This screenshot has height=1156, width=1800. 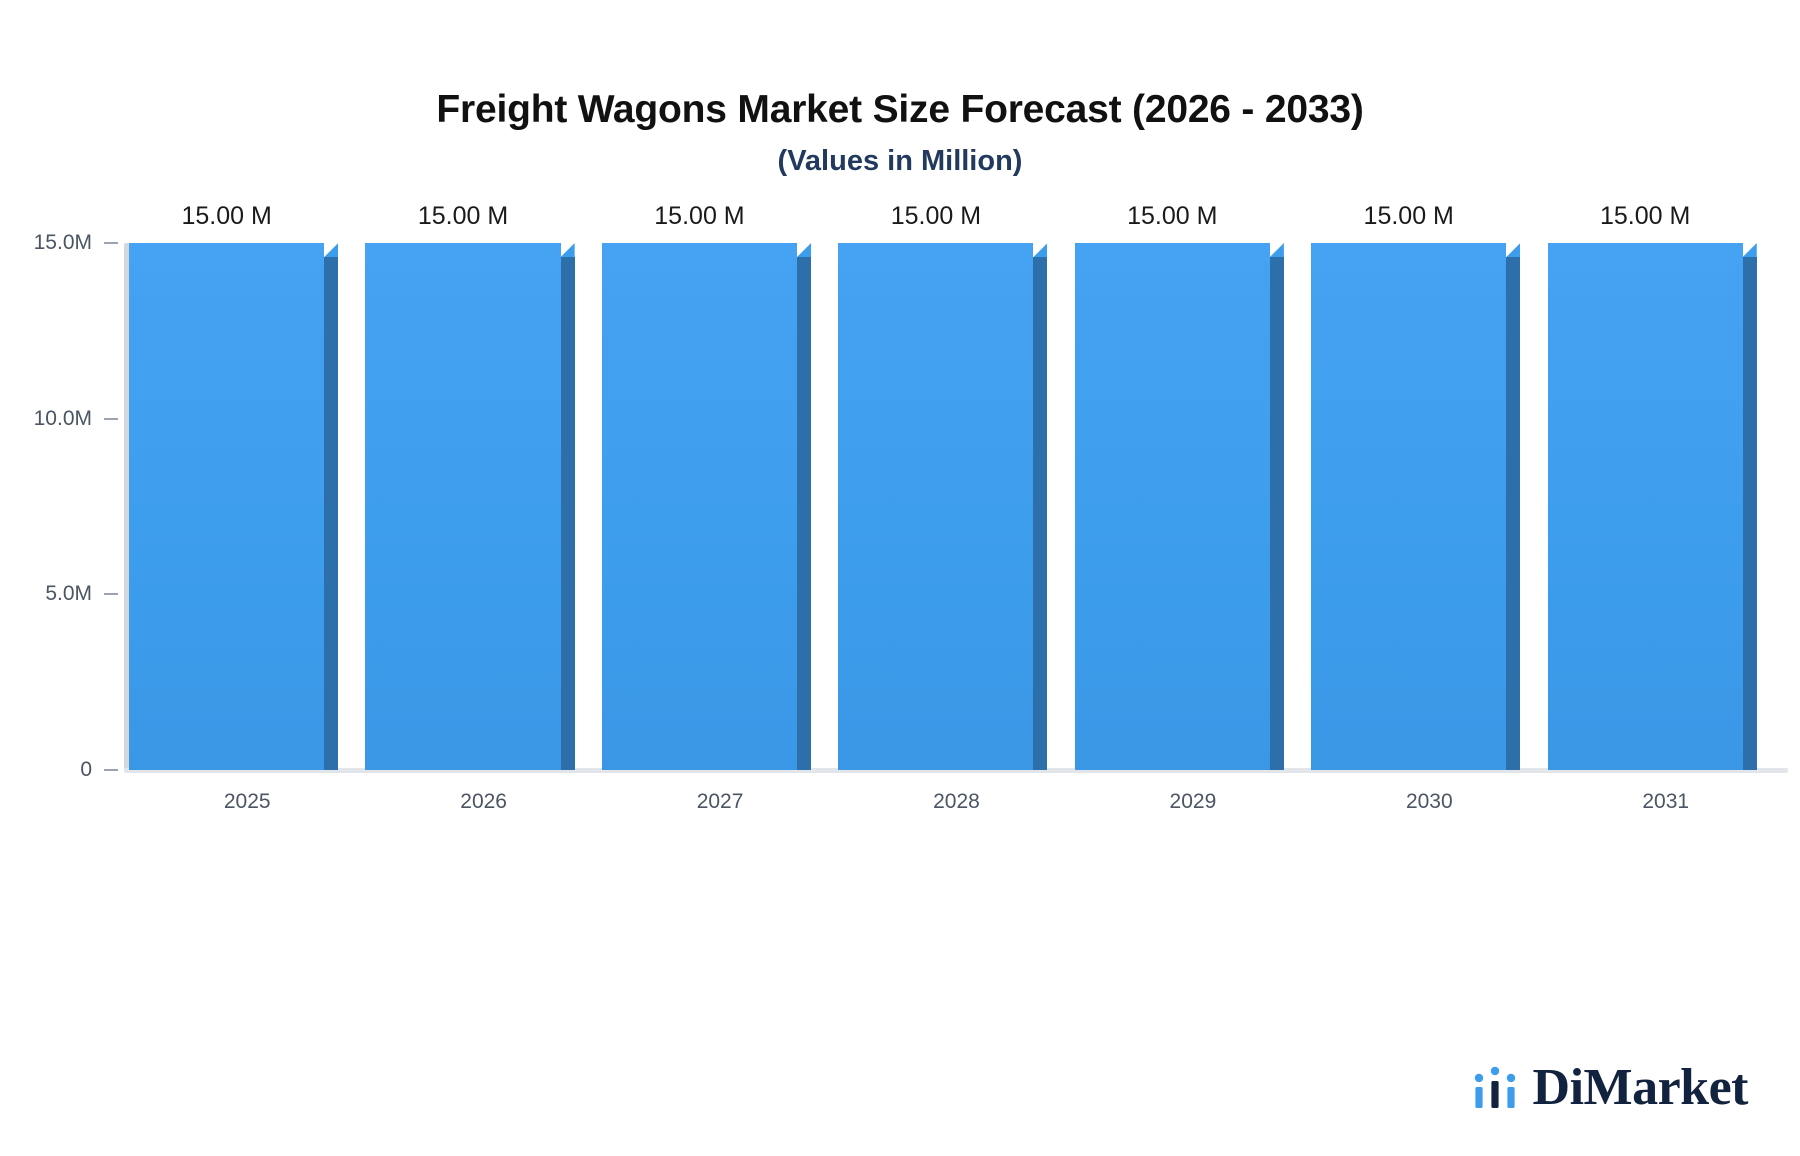 I want to click on y-axis-tick-label: 10.0M, so click(x=62, y=418).